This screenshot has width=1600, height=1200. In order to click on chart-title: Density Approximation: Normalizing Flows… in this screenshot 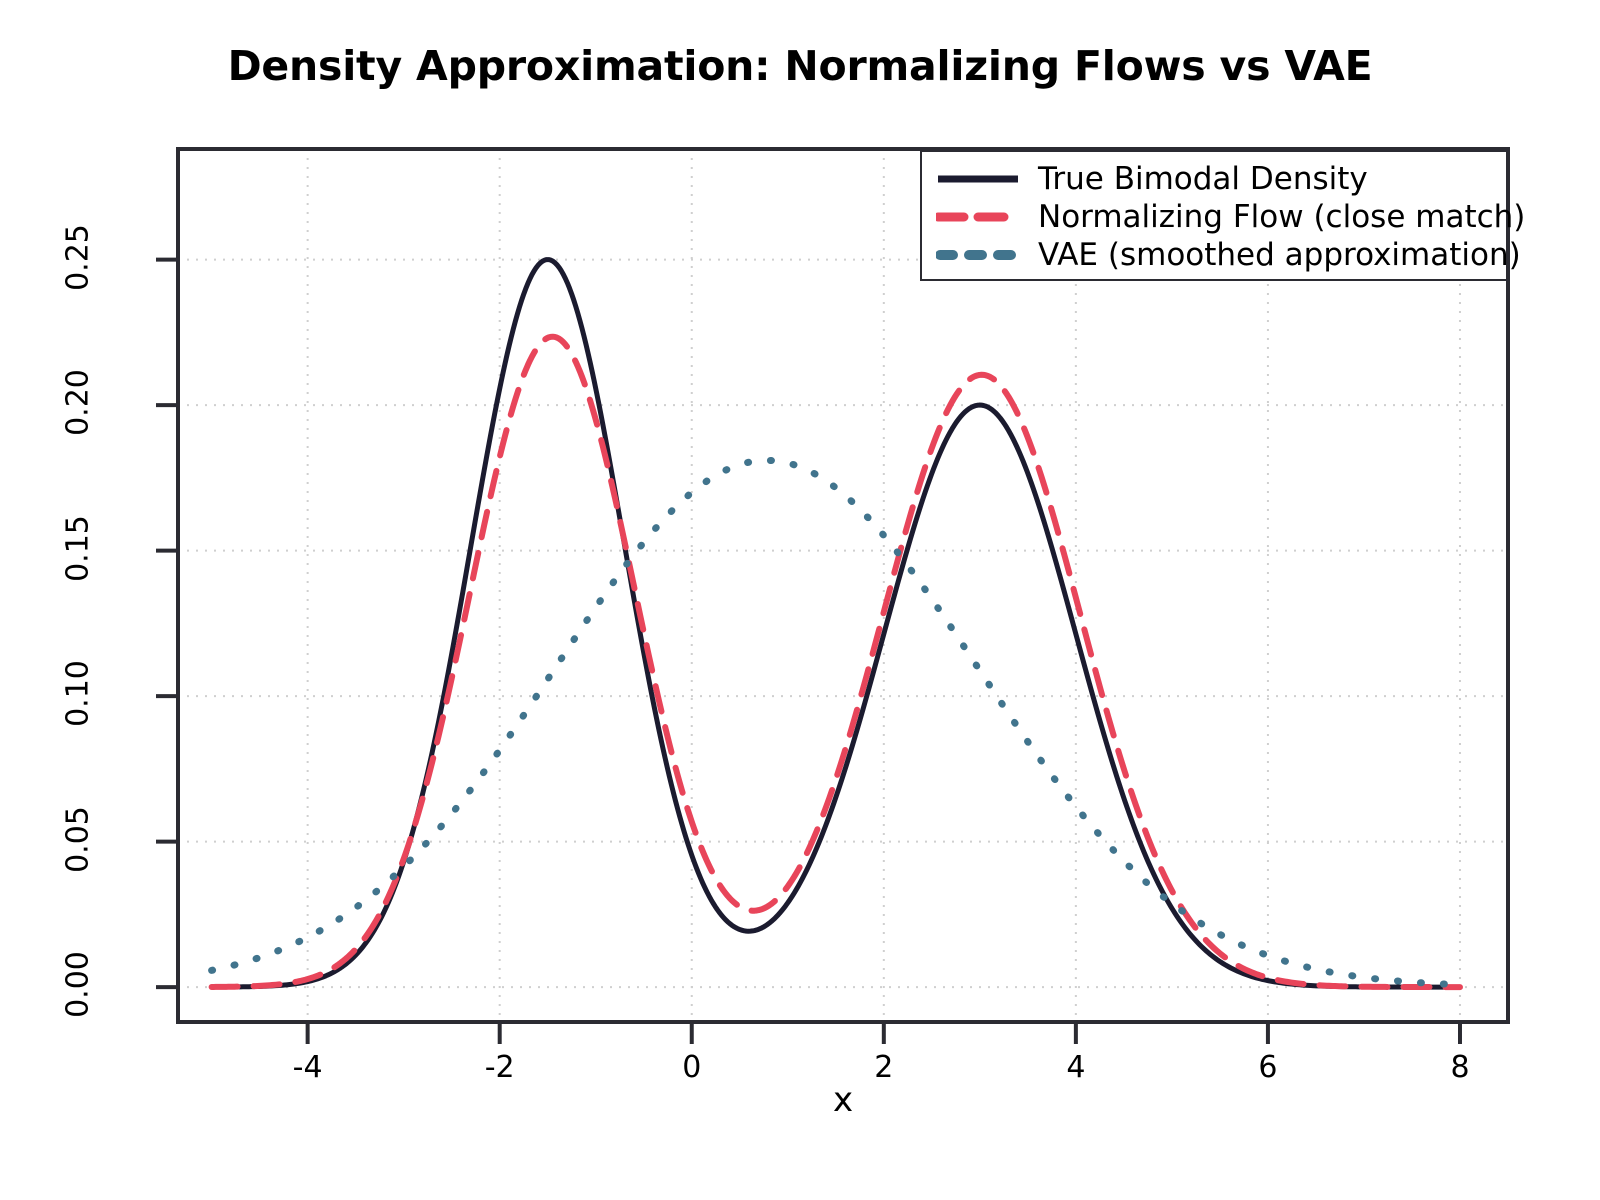, I will do `click(800, 66)`.